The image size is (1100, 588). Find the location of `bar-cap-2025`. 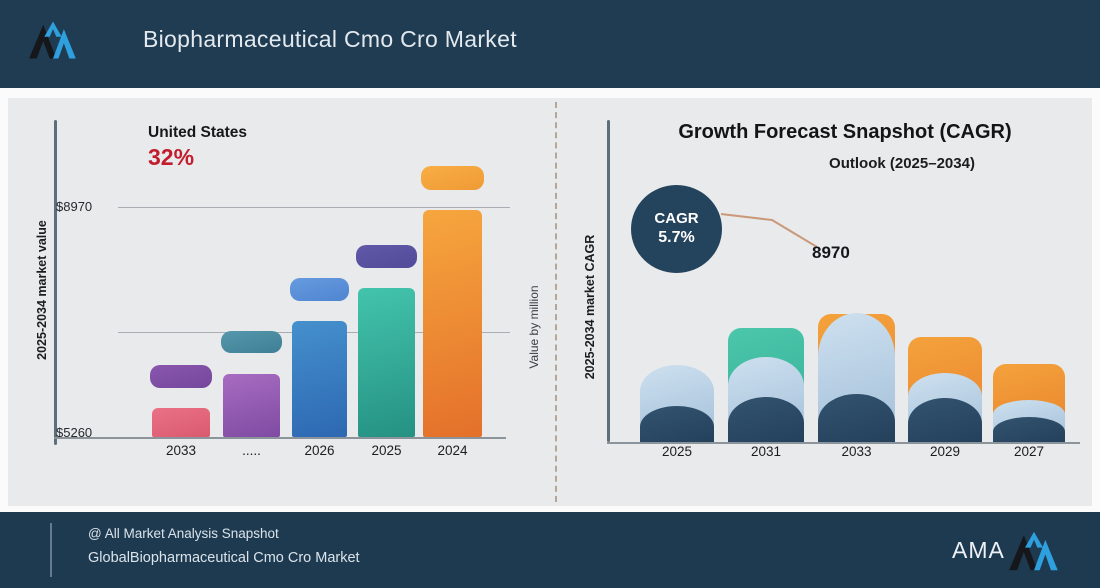

bar-cap-2025 is located at coordinates (386, 256).